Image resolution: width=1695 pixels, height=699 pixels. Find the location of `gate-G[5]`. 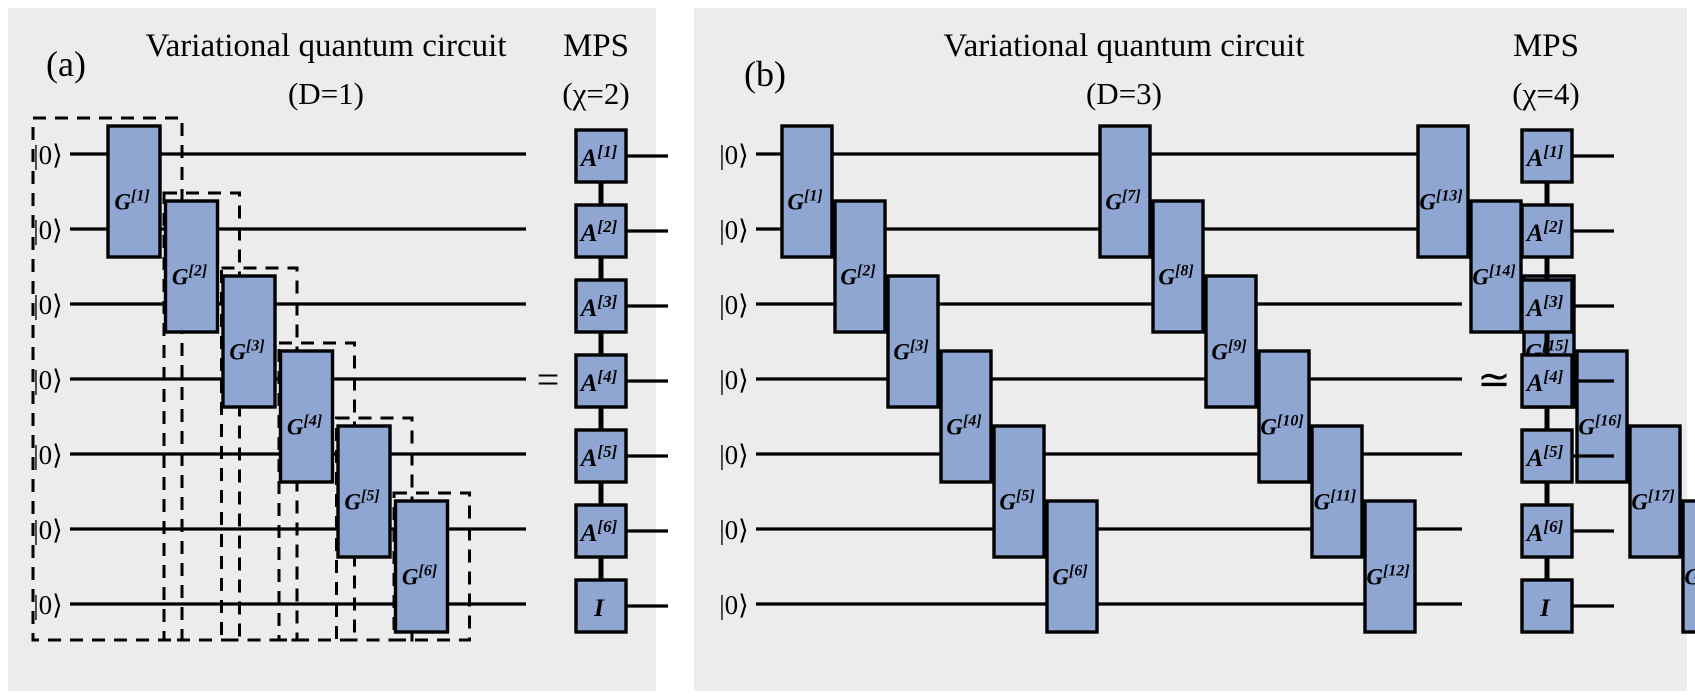

gate-G[5] is located at coordinates (1019, 491).